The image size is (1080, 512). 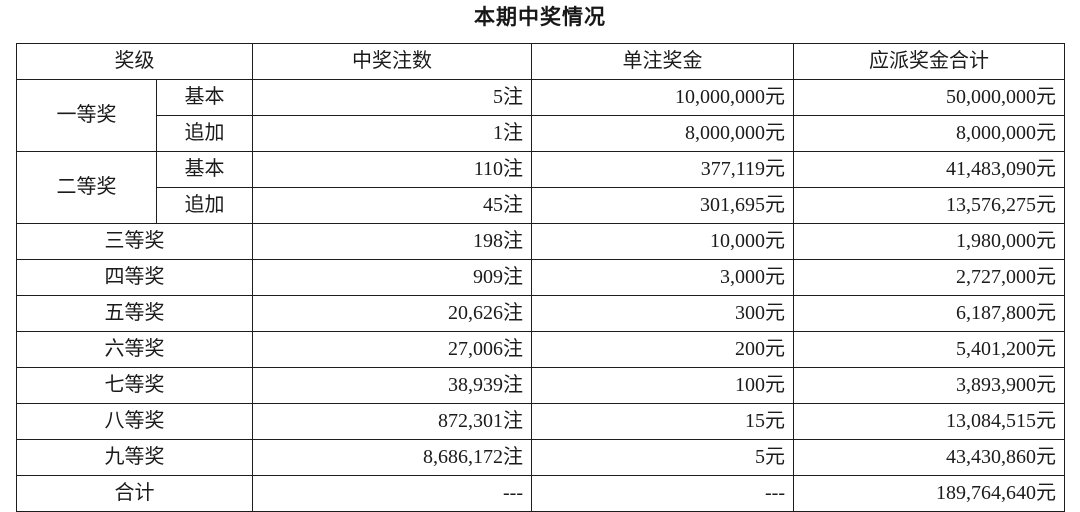 I want to click on total-prize: 5,401,200元, so click(x=929, y=349).